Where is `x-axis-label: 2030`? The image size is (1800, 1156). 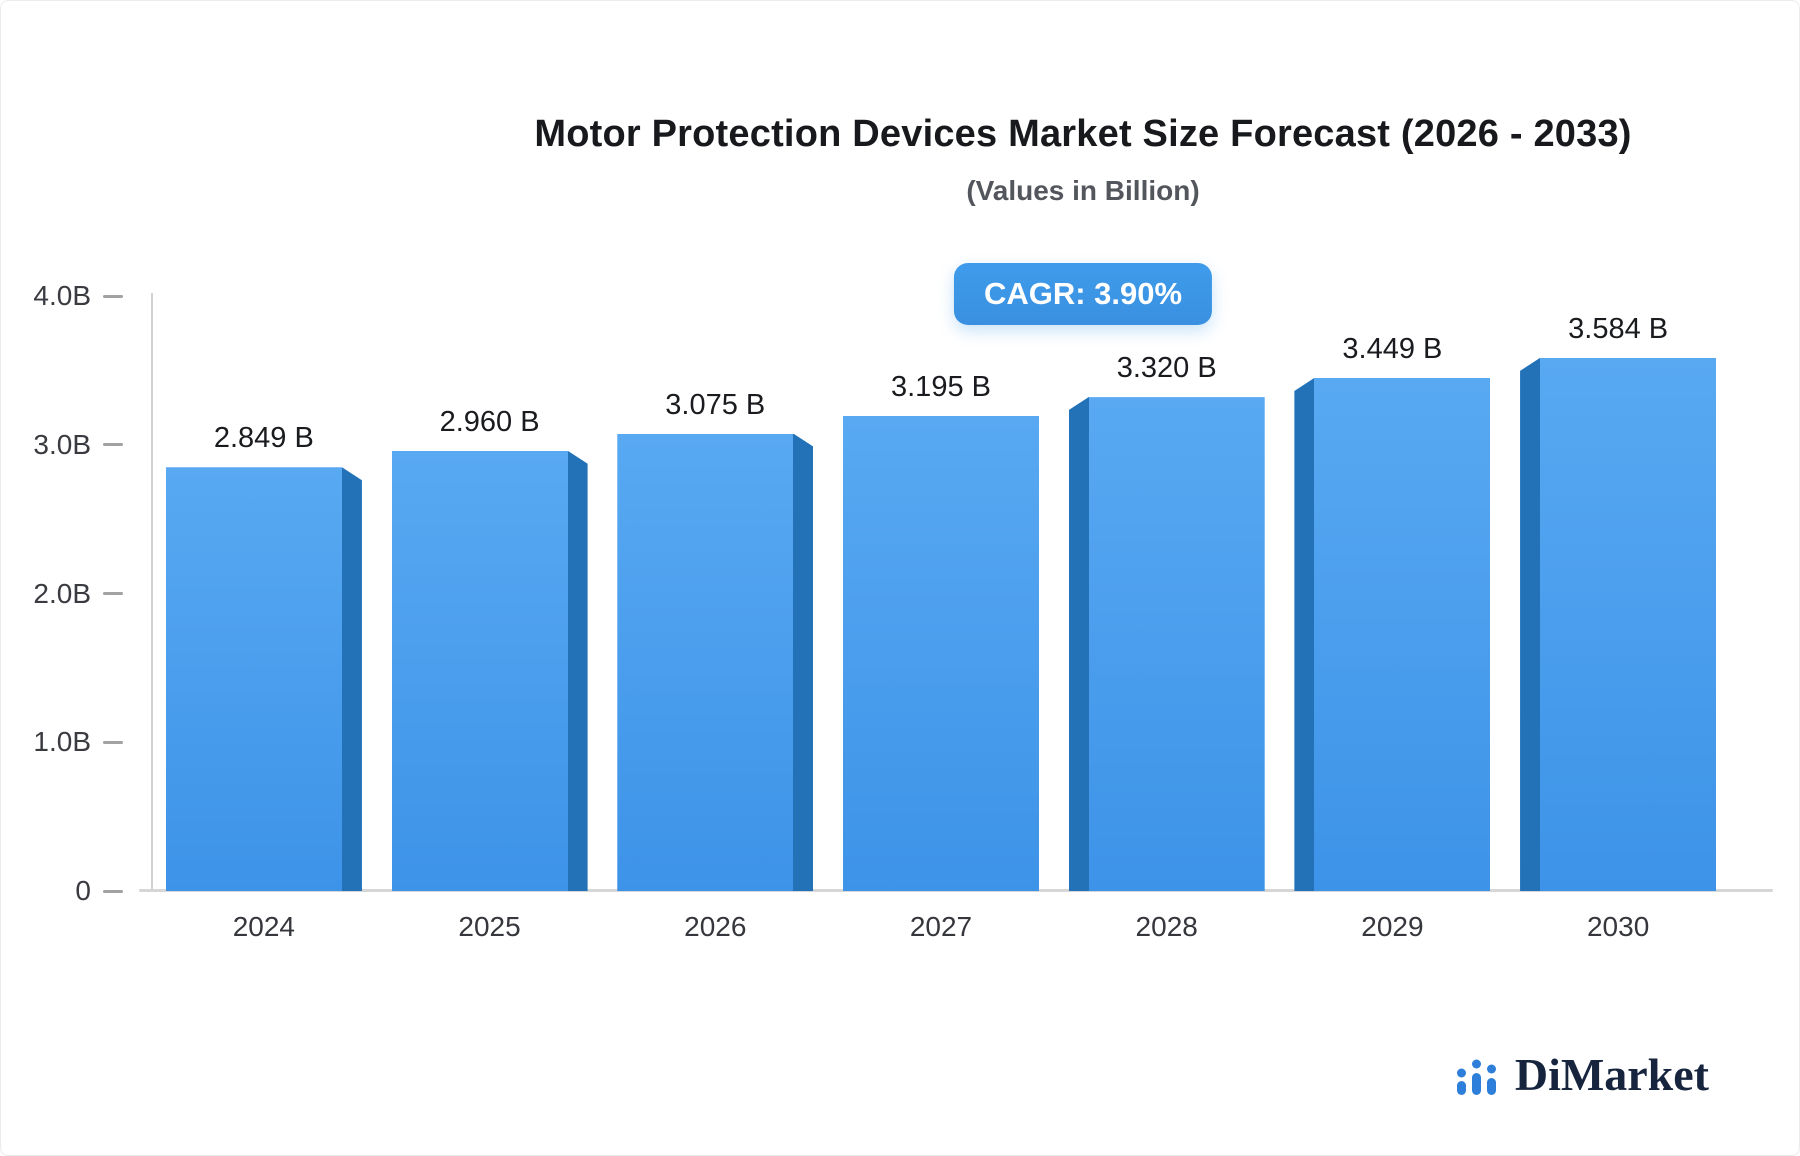 x-axis-label: 2030 is located at coordinates (1618, 926).